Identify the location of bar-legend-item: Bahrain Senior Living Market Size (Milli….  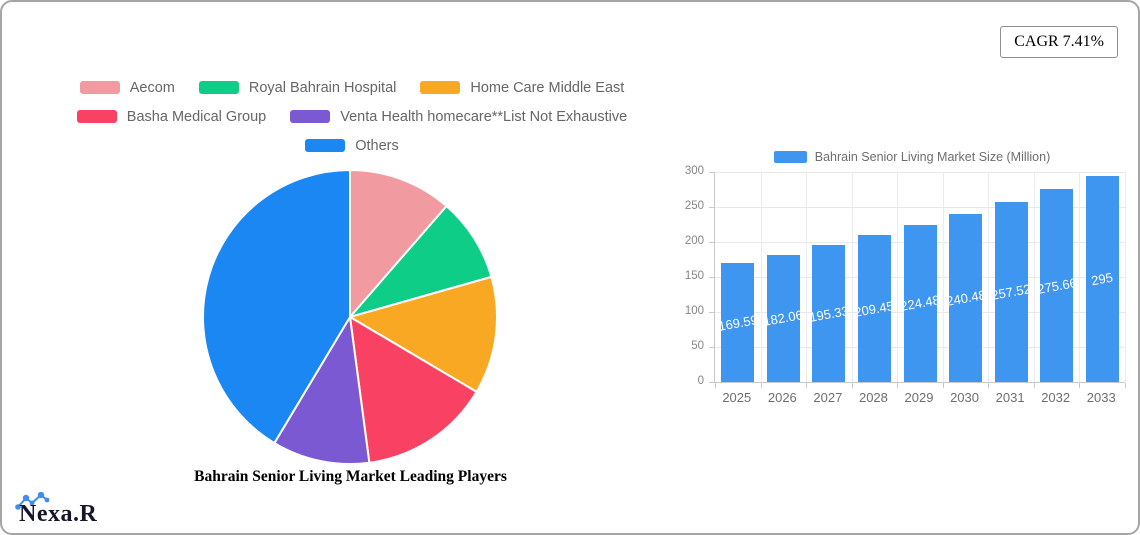
(912, 157).